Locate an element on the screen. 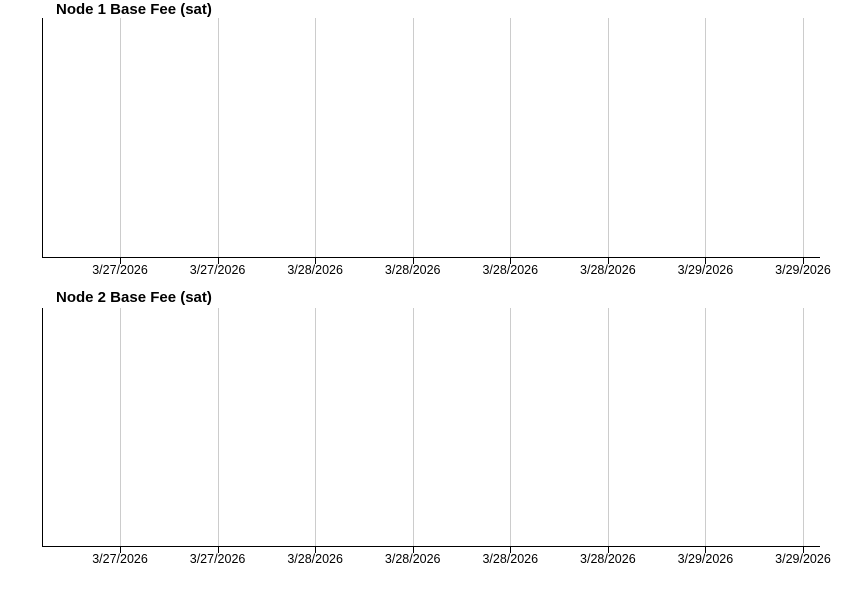  chart-title: Node 2 Base Fee (sat) is located at coordinates (134, 297).